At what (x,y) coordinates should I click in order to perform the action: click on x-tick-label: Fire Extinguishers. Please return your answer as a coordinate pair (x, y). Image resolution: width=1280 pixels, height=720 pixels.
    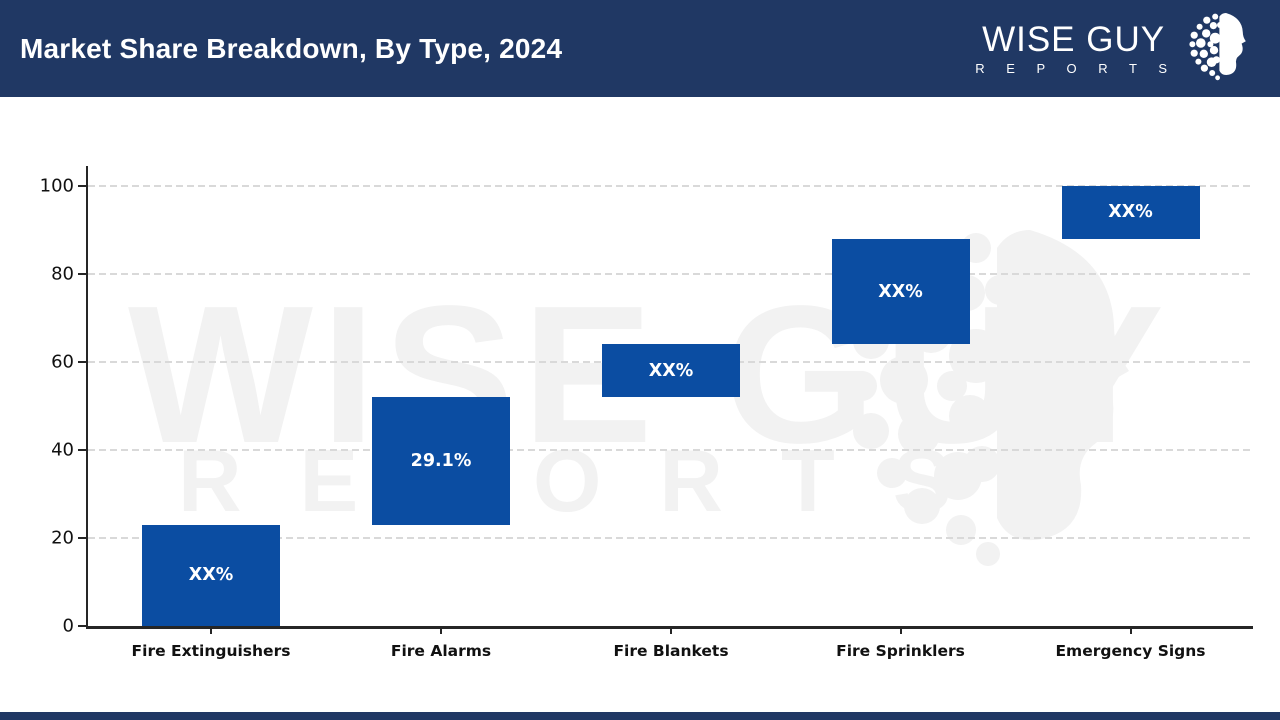
    Looking at the image, I should click on (211, 651).